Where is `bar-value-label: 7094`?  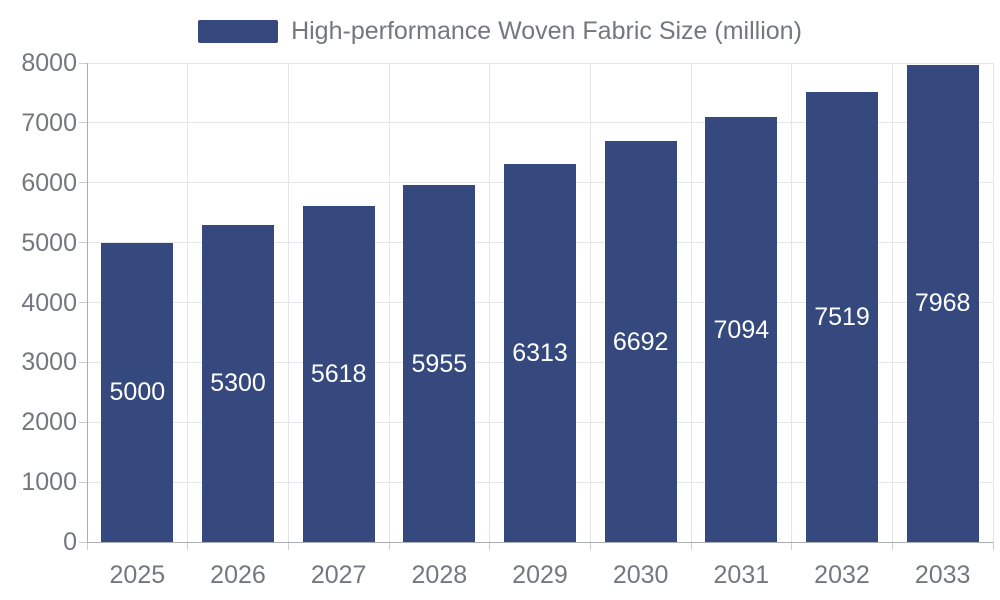 bar-value-label: 7094 is located at coordinates (741, 329).